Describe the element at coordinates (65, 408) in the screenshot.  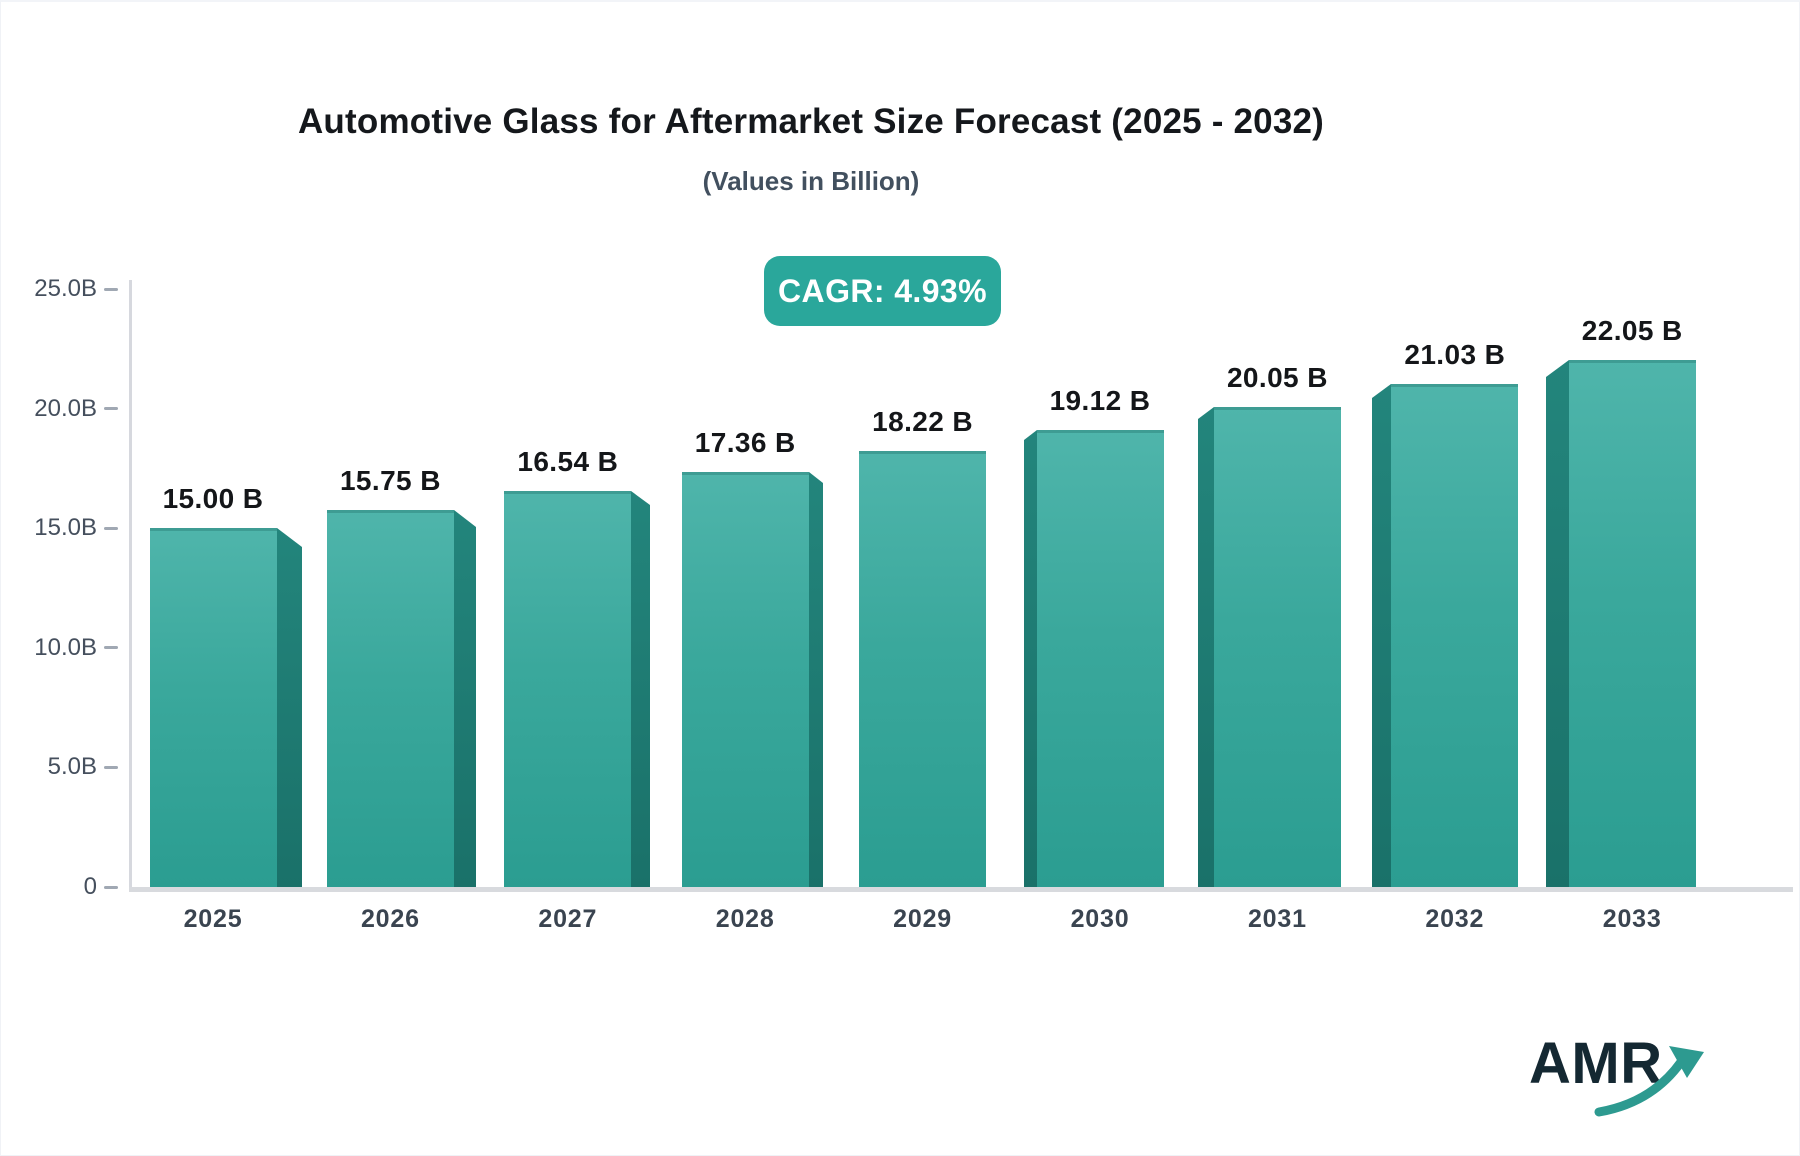
I see `y-tick-label-20.0B: 20.0B` at that location.